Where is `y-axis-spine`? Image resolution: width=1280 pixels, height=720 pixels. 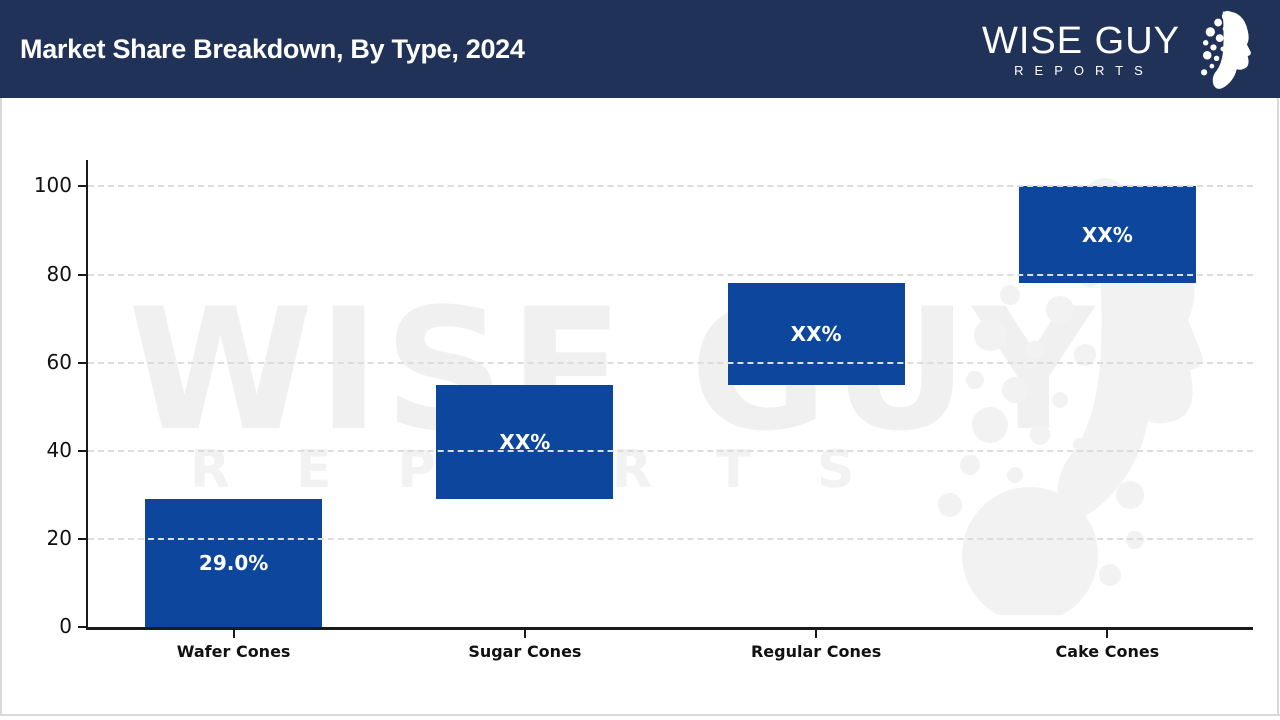 y-axis-spine is located at coordinates (87, 394).